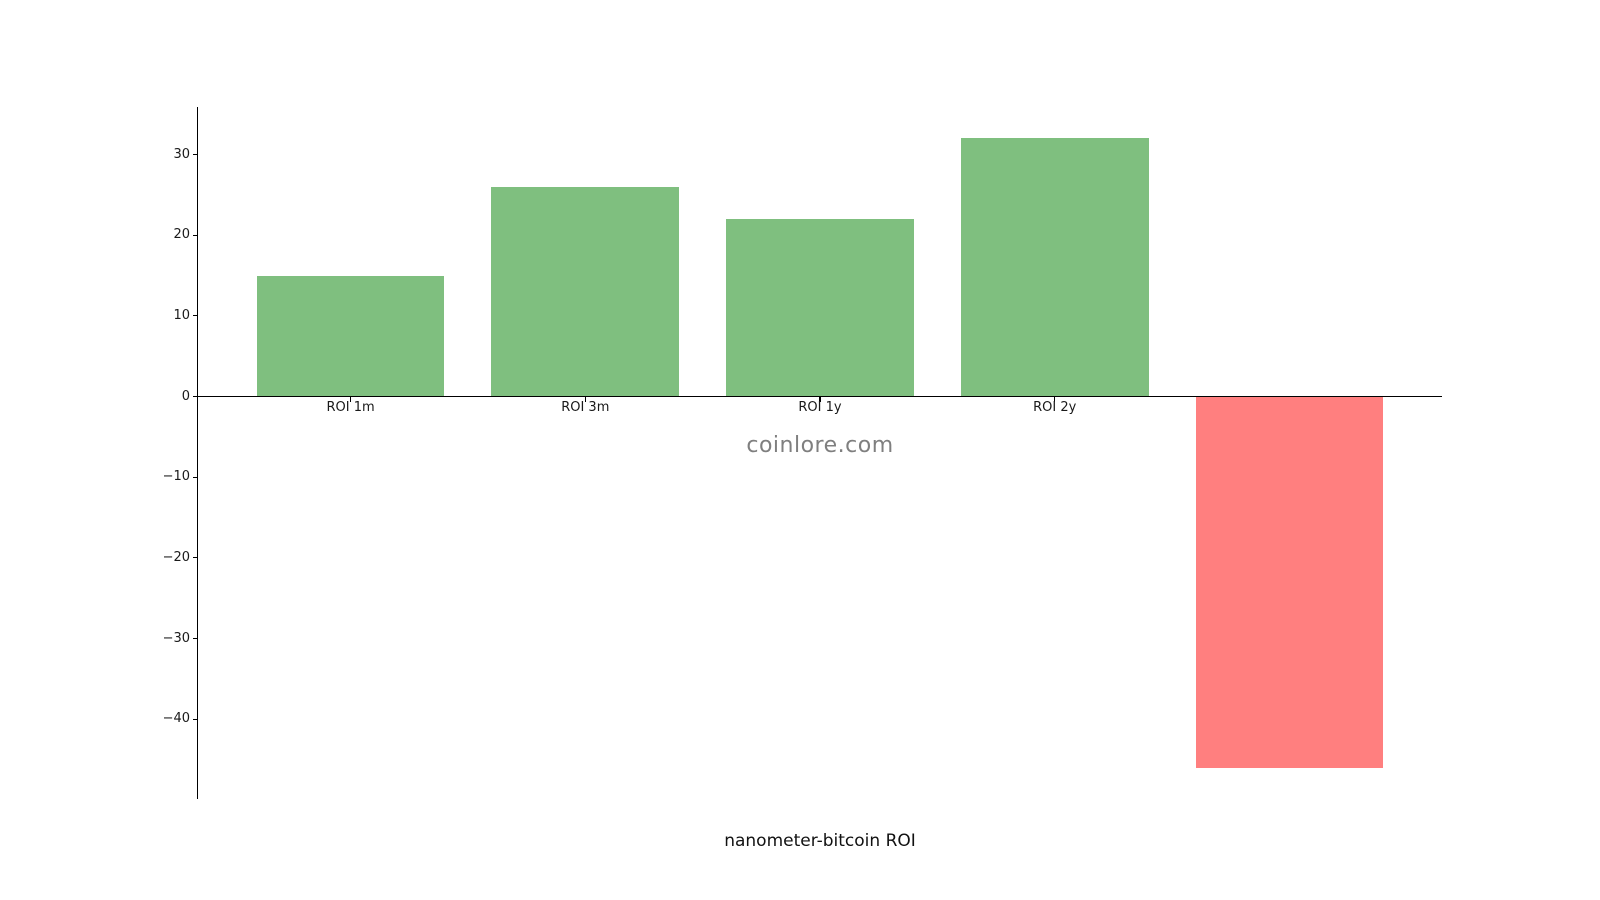 The image size is (1600, 900). Describe the element at coordinates (350, 407) in the screenshot. I see `x-tick-label: ROI 1m` at that location.